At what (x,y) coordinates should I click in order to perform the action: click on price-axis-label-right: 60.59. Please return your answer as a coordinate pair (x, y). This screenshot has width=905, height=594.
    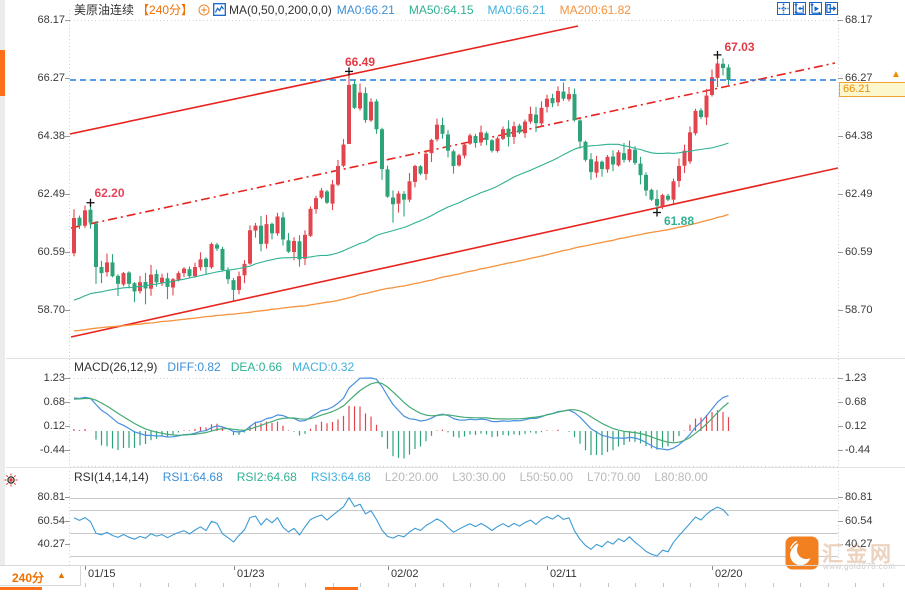
    Looking at the image, I should click on (859, 252).